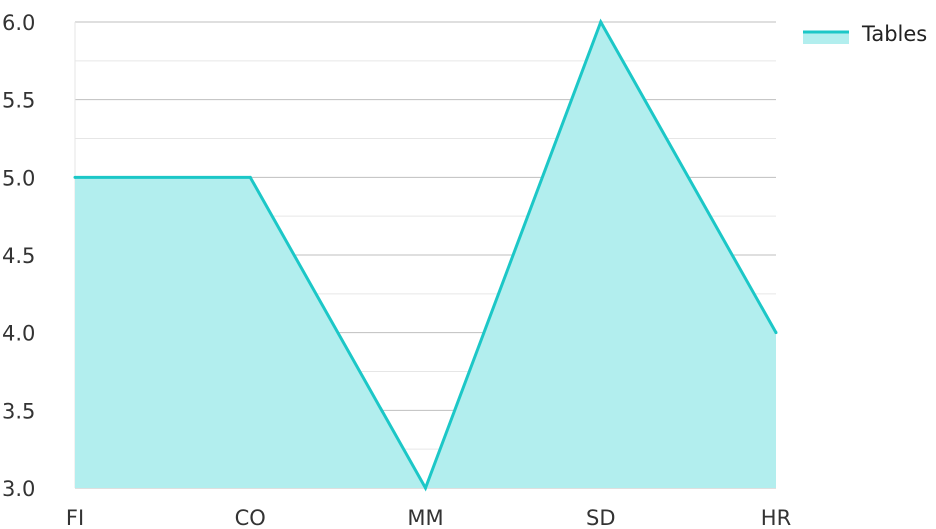  I want to click on legend: Tables, so click(865, 34).